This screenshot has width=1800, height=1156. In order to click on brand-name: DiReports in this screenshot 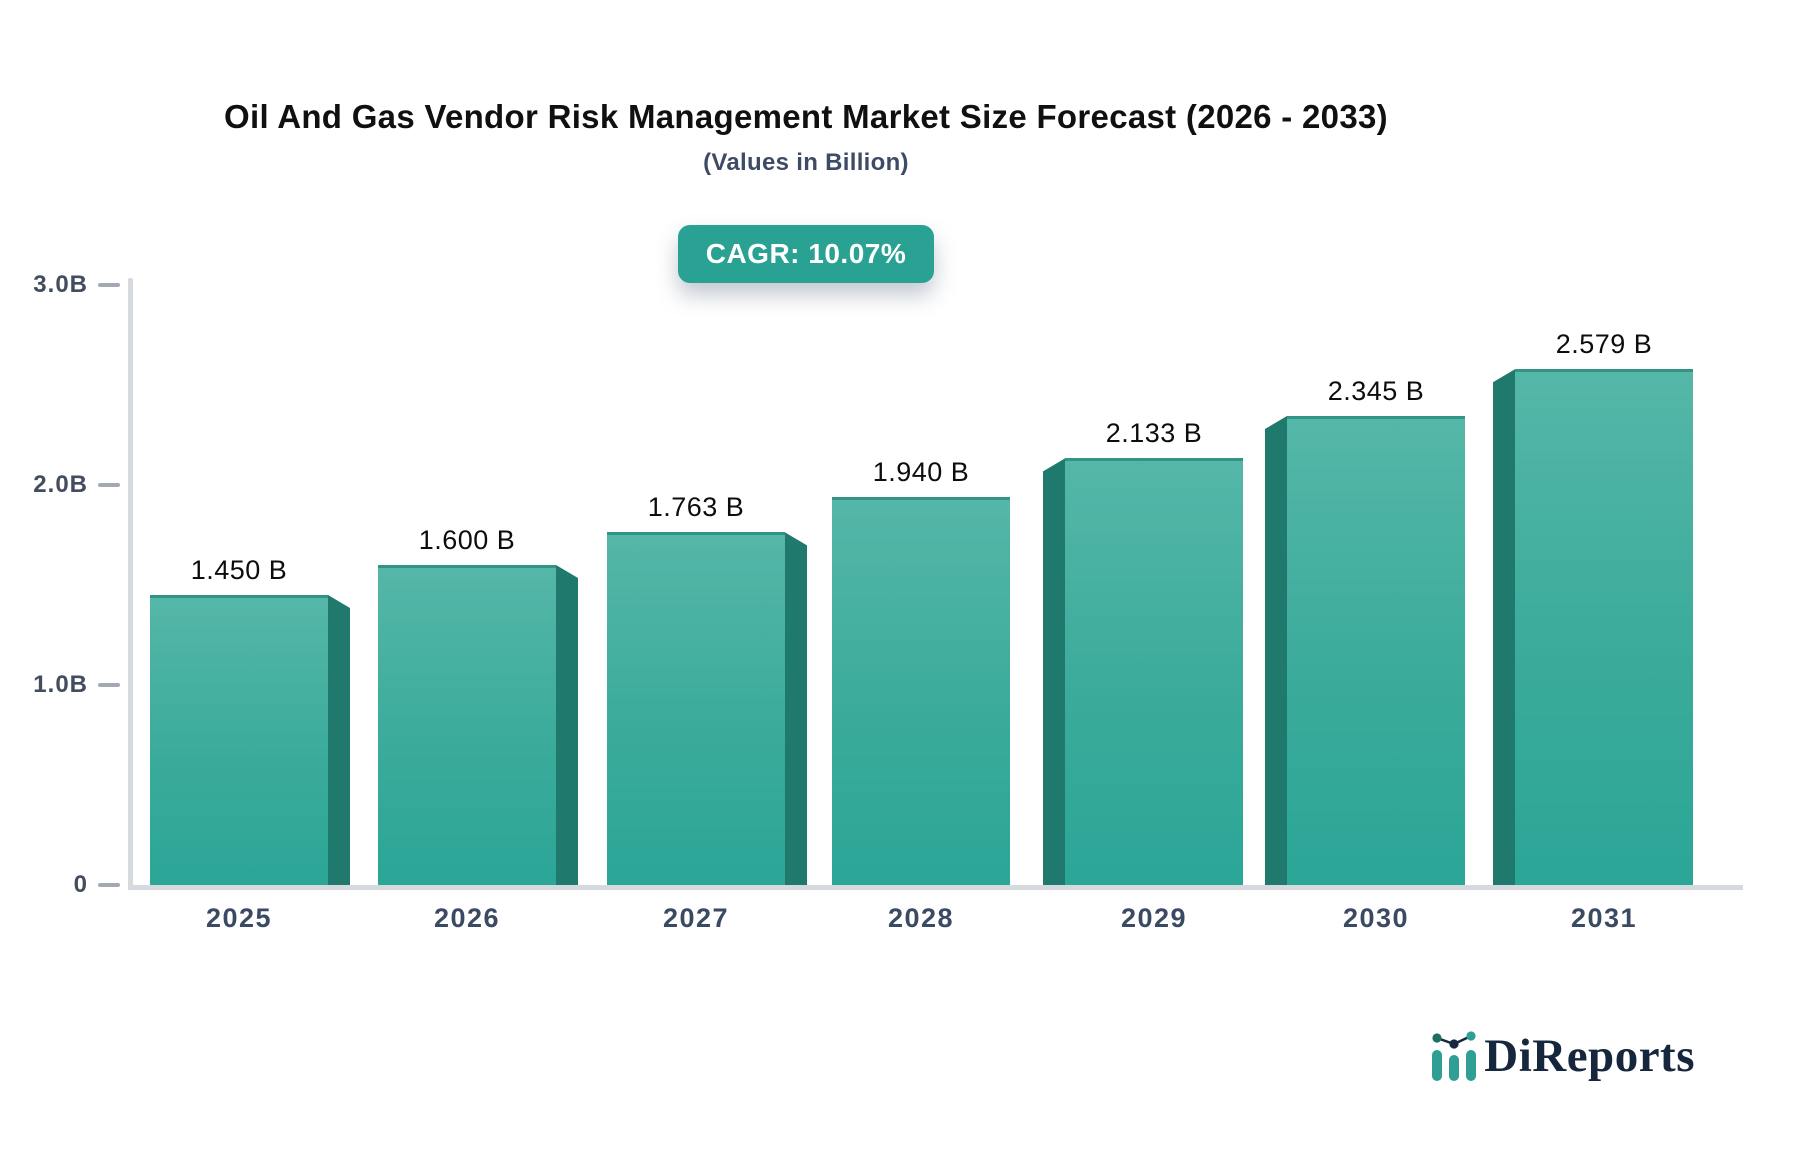, I will do `click(1589, 1056)`.